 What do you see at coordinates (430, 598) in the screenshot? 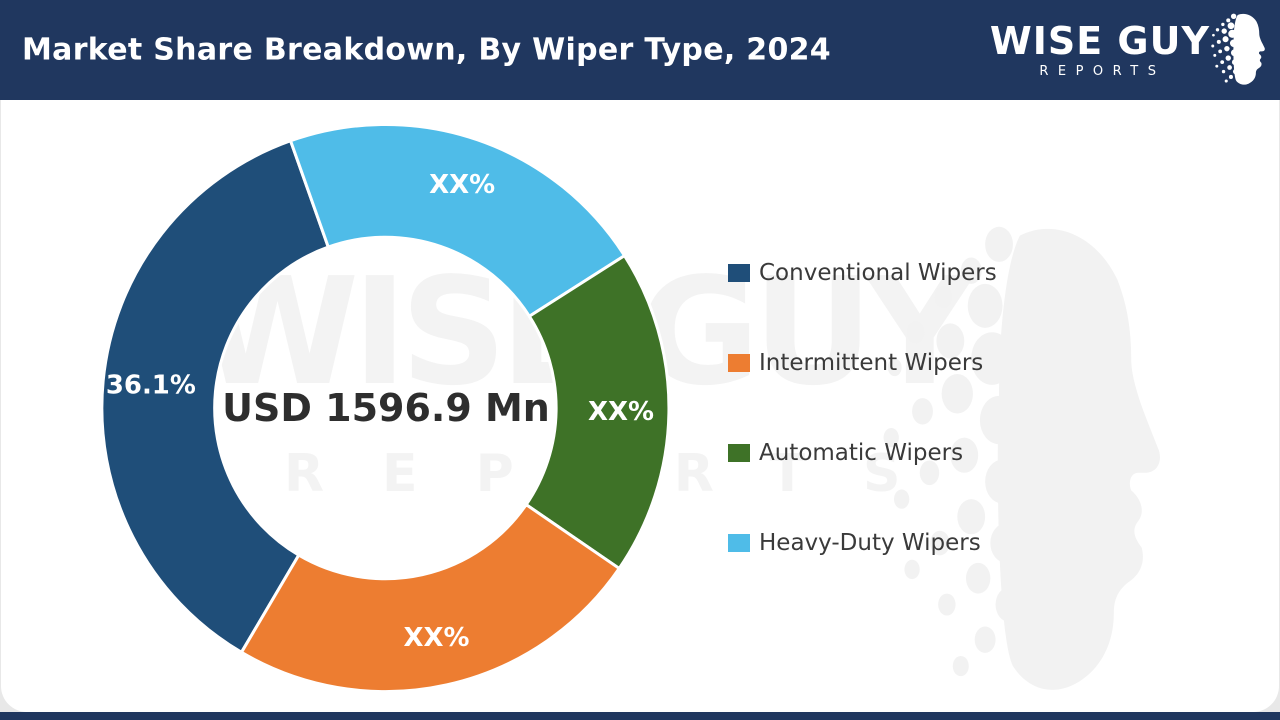
I see `segment-intermittent-wipers` at bounding box center [430, 598].